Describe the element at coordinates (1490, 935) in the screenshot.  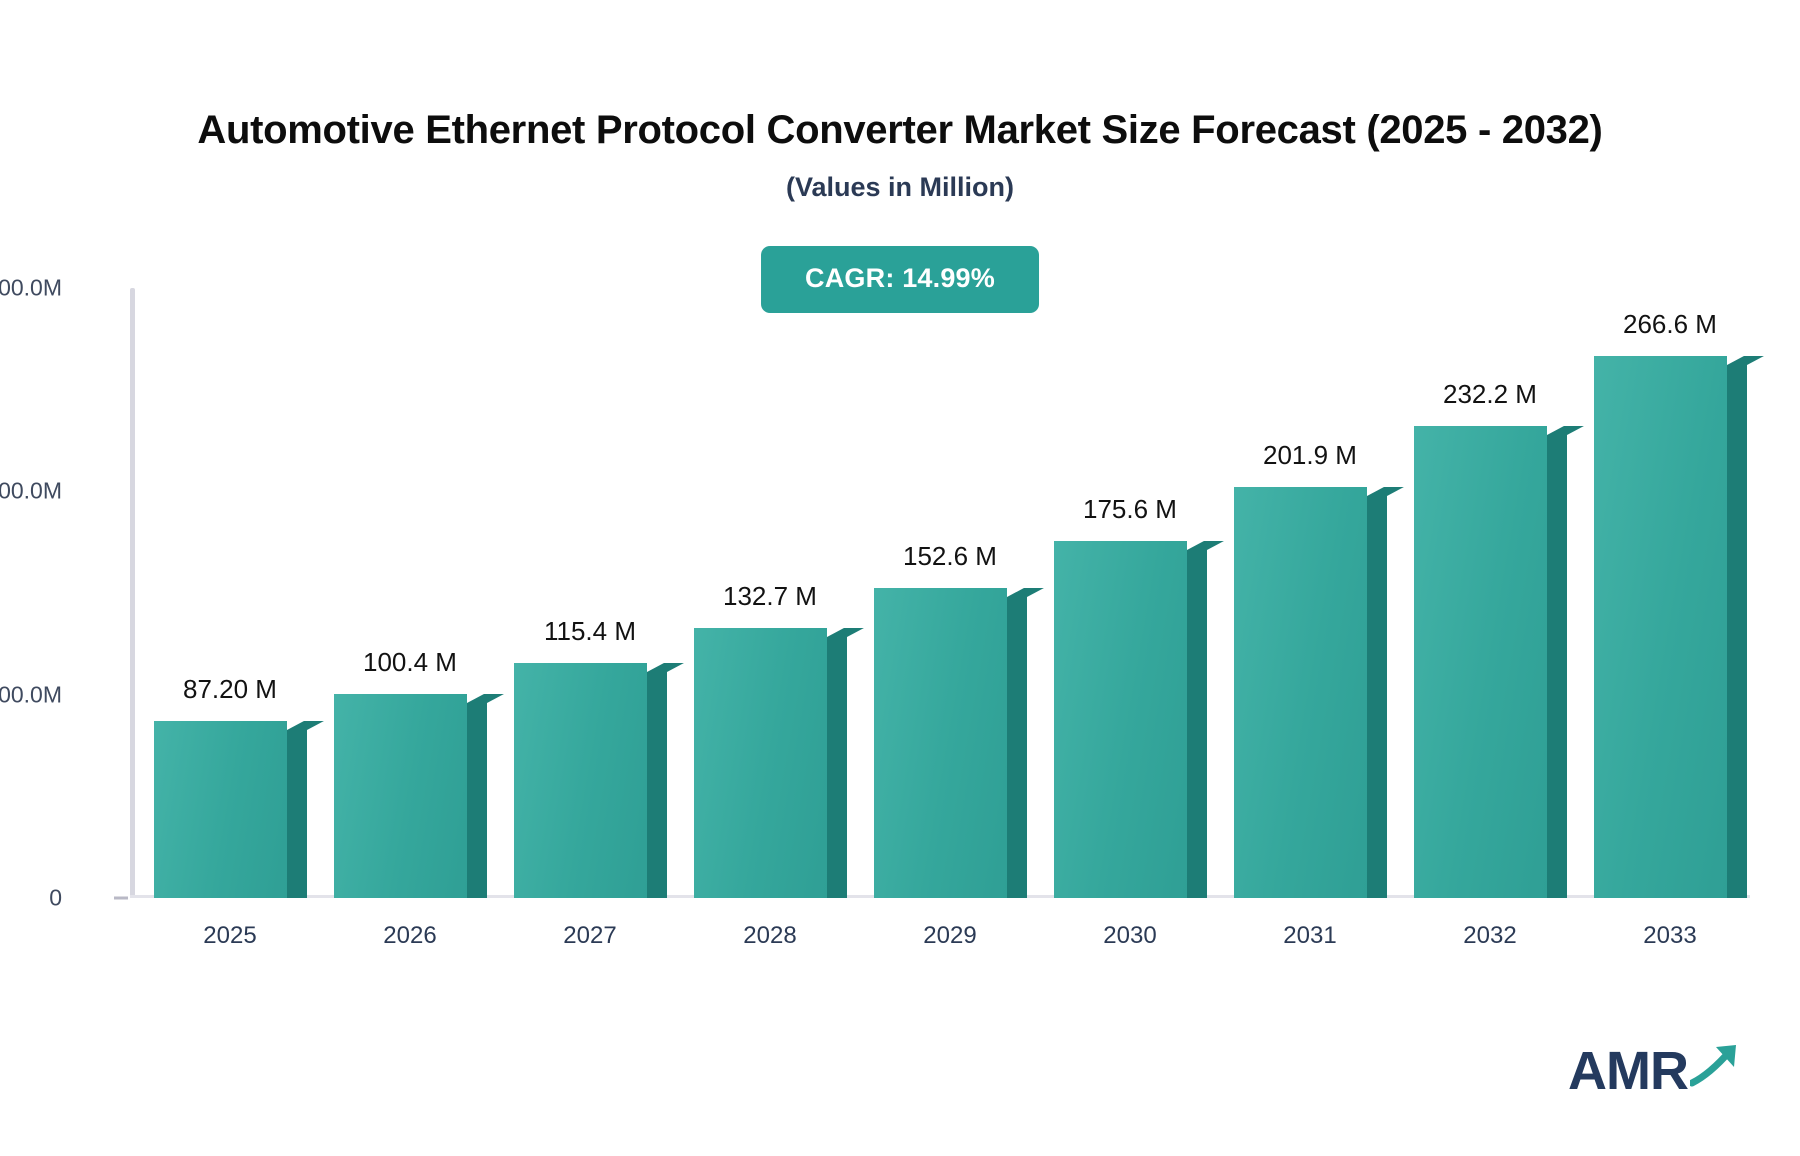
I see `x-axis-tick-label-2032: 2032` at that location.